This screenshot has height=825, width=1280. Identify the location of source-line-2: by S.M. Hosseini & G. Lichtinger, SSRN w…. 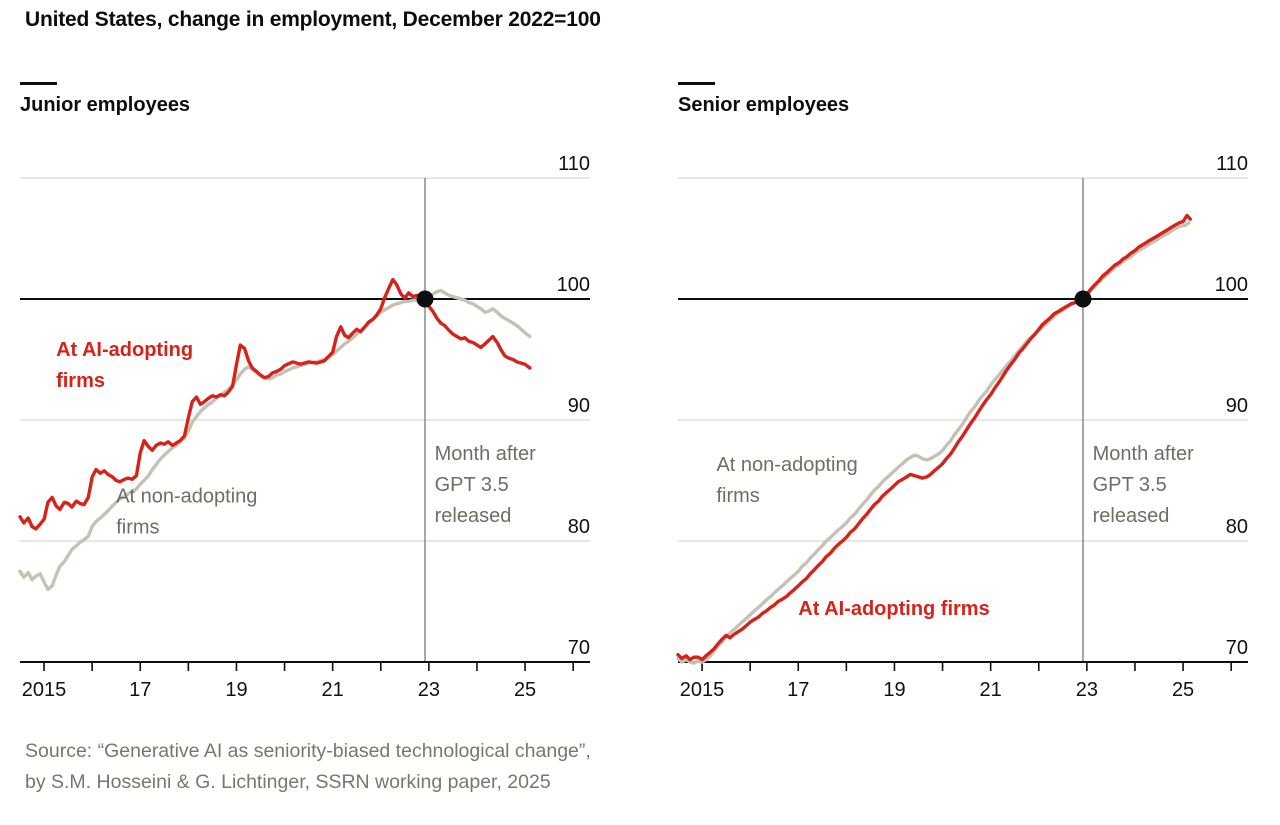
(288, 782).